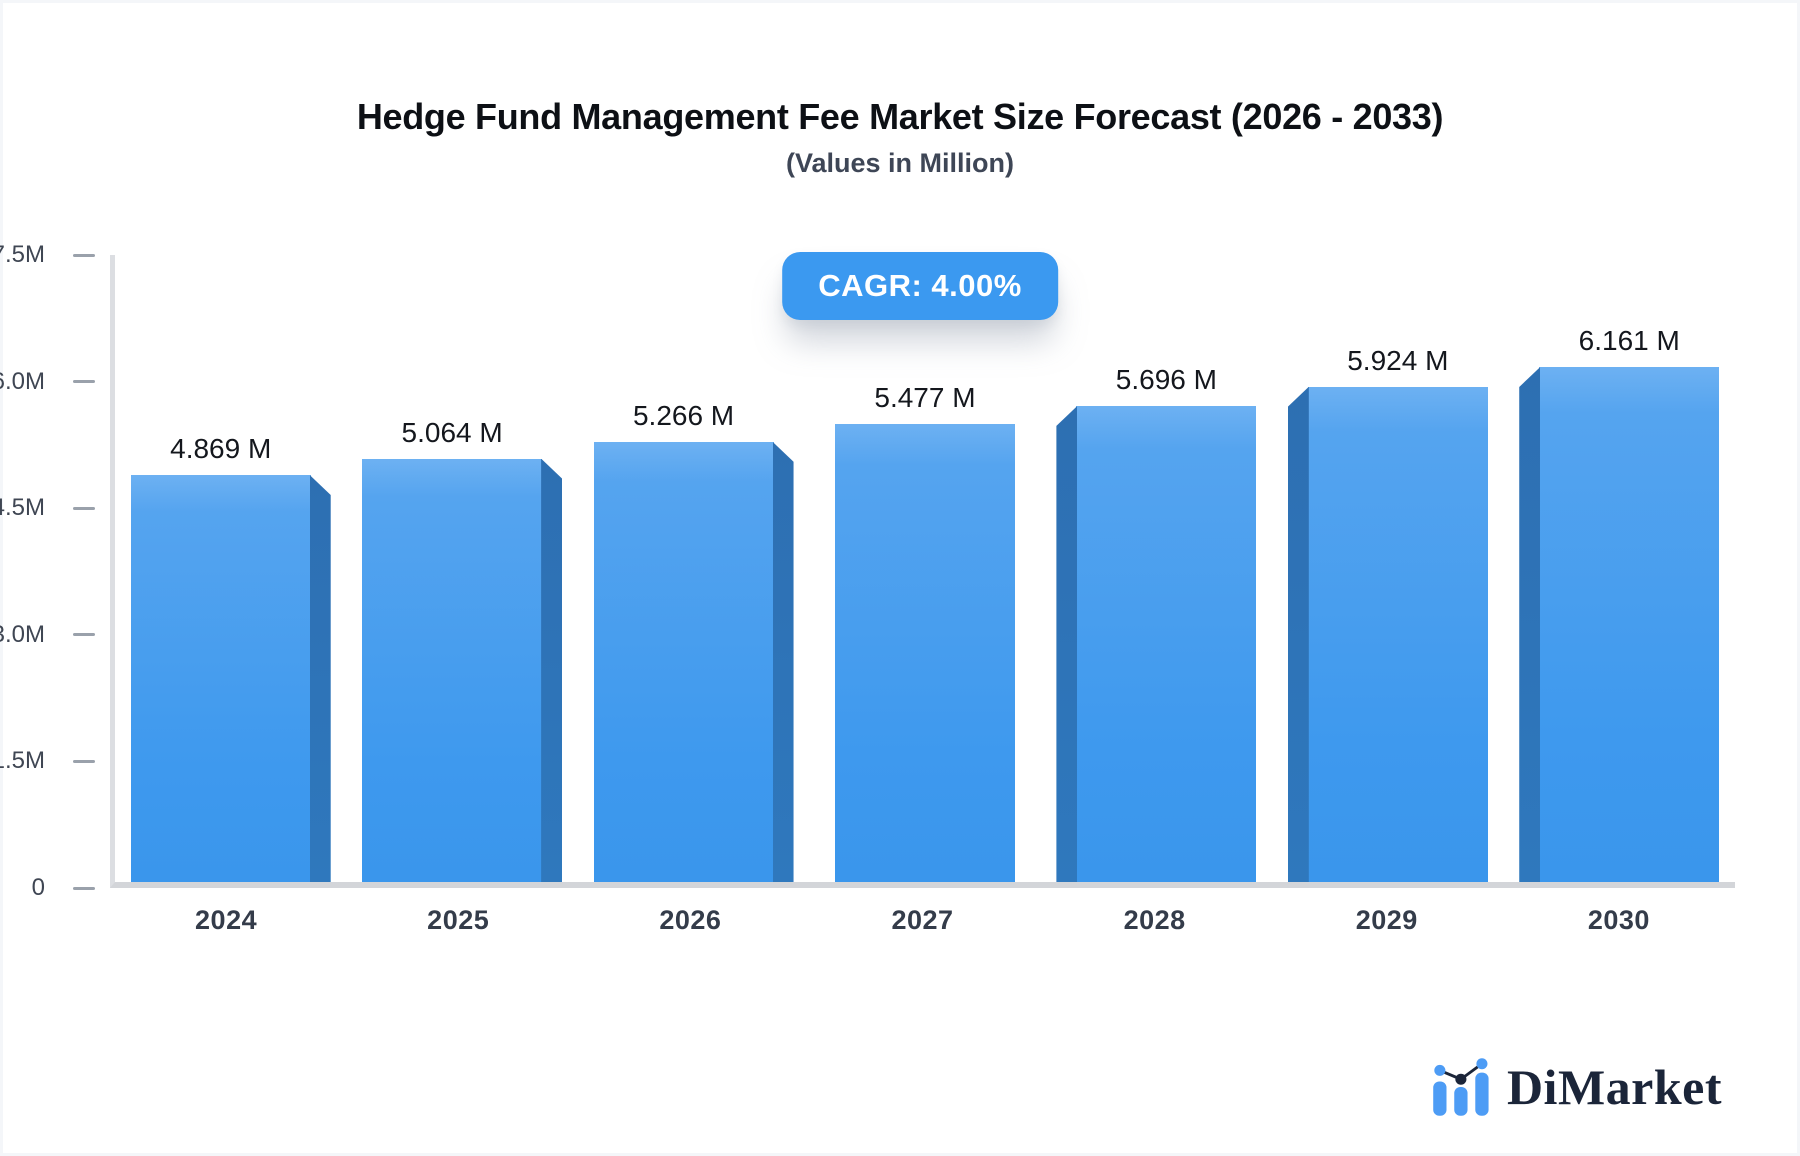  I want to click on y-axis-tick: 1.5M, so click(47, 761).